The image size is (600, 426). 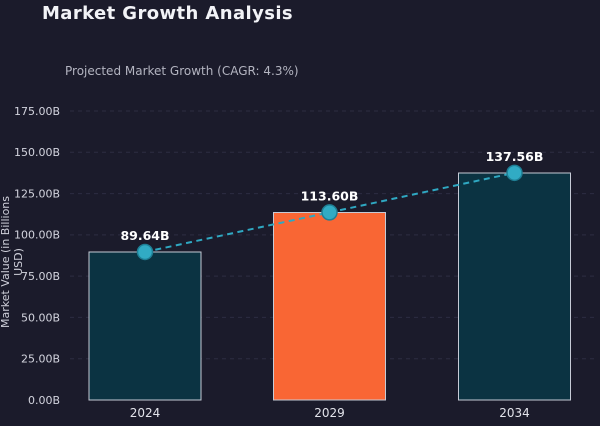 What do you see at coordinates (182, 71) in the screenshot?
I see `chart-subtitle: Projected Market Growth (CAGR: 4.3%)` at bounding box center [182, 71].